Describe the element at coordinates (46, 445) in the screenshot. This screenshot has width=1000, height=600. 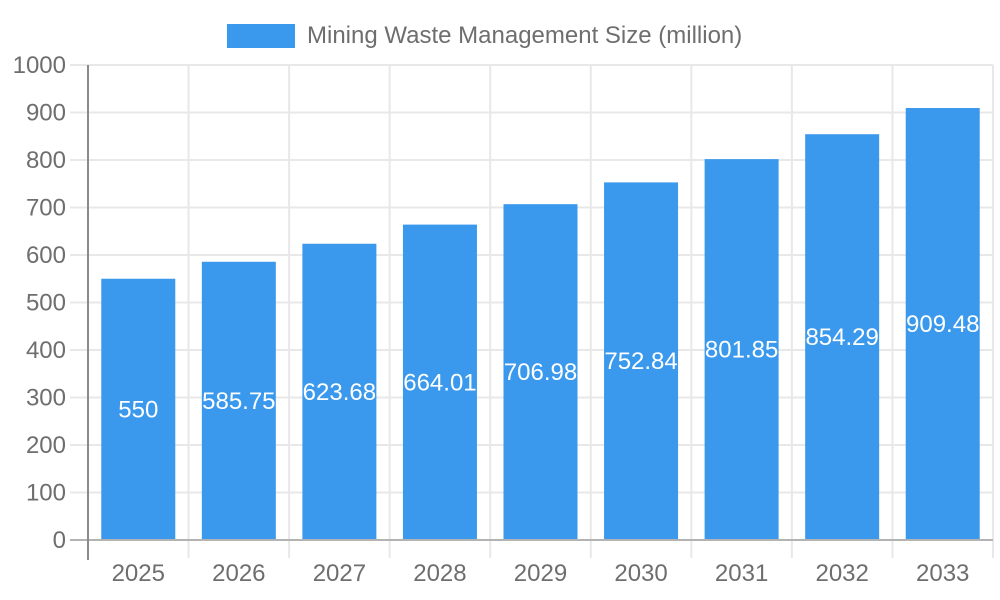
I see `y-tick-label: 200` at that location.